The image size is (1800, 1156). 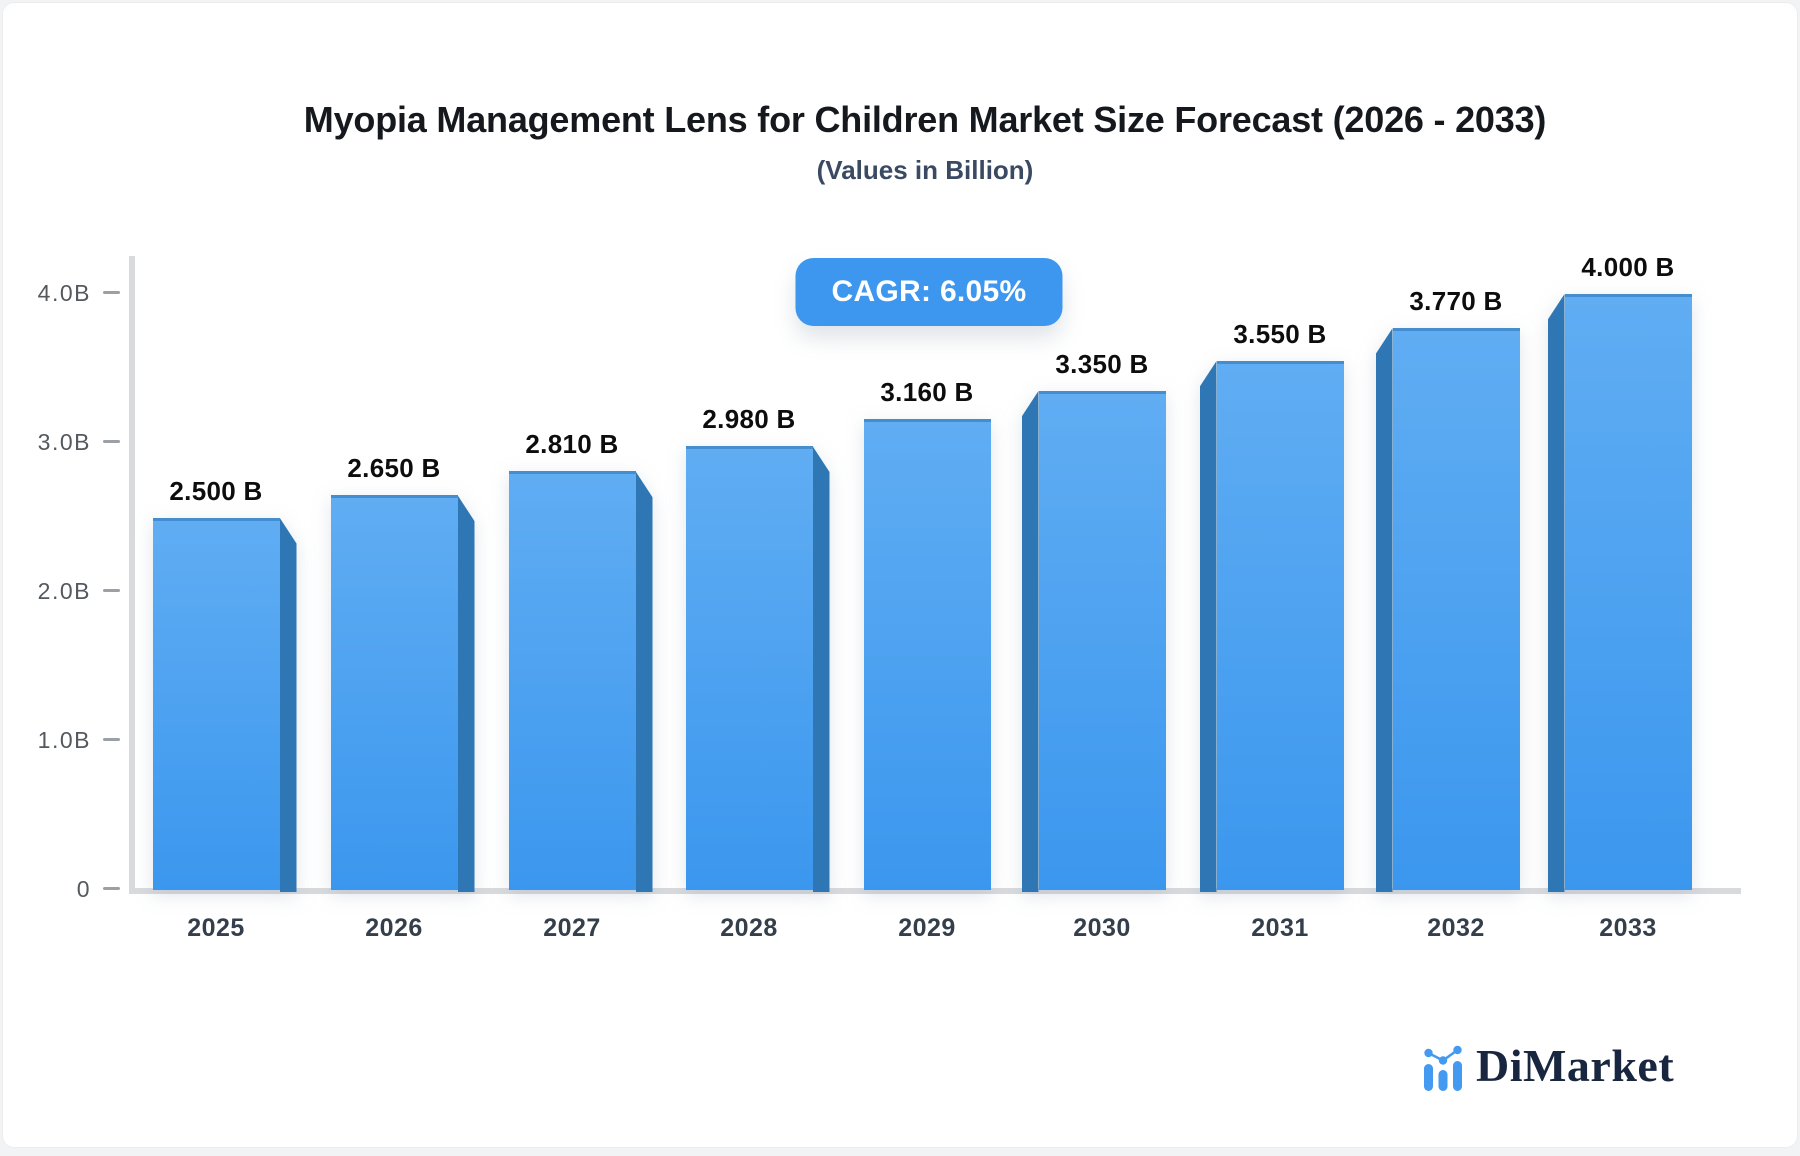 What do you see at coordinates (1456, 928) in the screenshot?
I see `x-axis-label: 2032` at bounding box center [1456, 928].